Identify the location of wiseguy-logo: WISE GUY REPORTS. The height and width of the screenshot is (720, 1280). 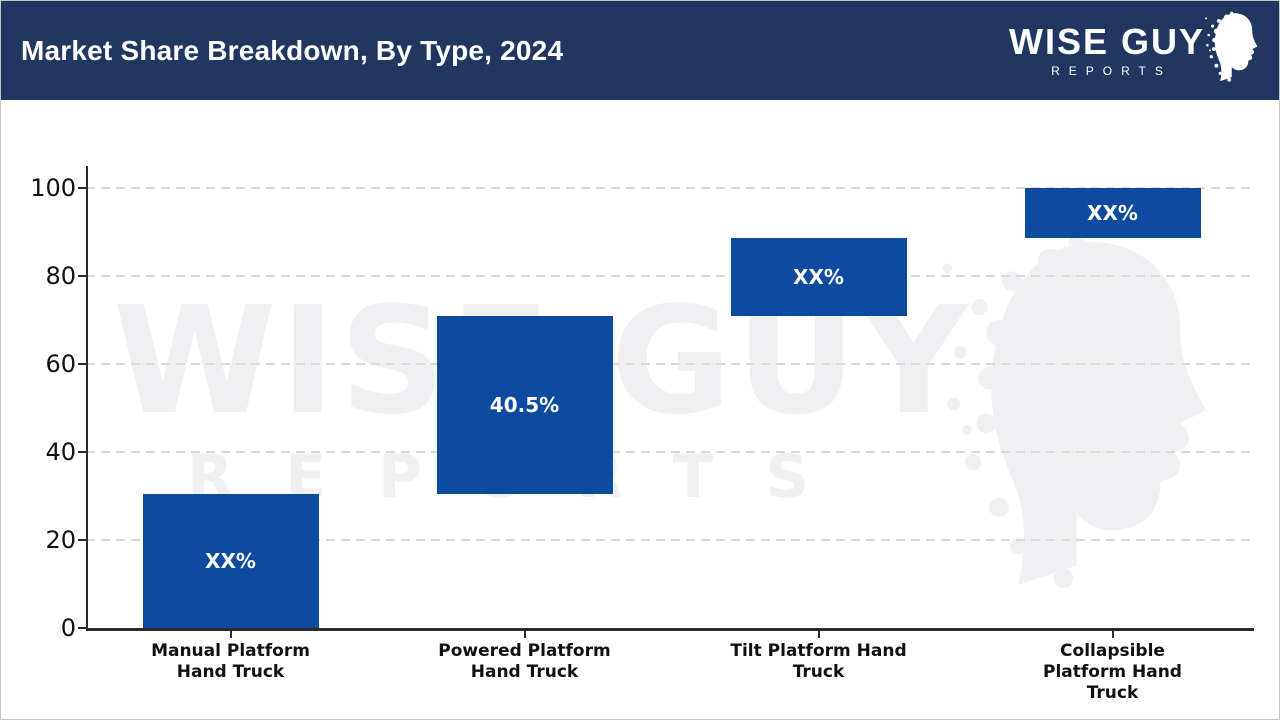
(1137, 51).